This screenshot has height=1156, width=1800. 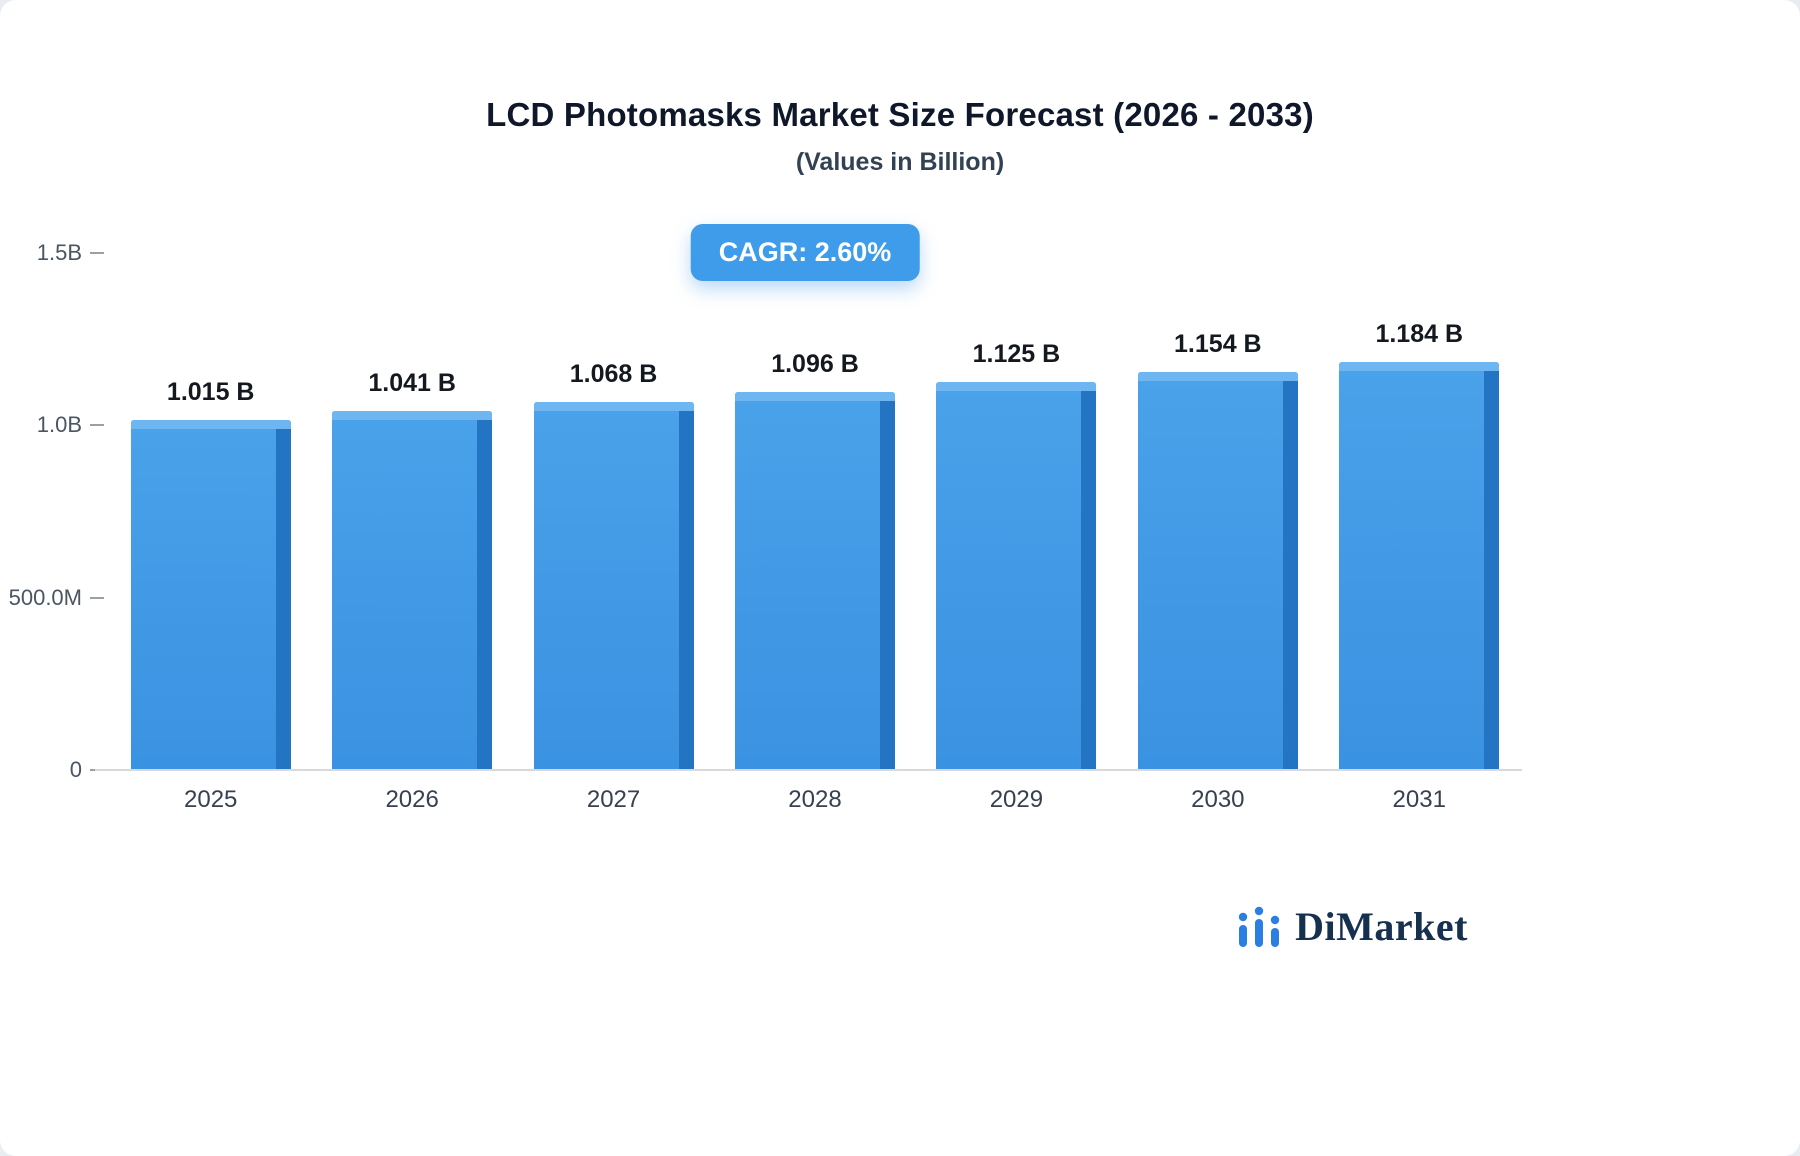 What do you see at coordinates (210, 392) in the screenshot?
I see `bar-value-label: 1.015 B` at bounding box center [210, 392].